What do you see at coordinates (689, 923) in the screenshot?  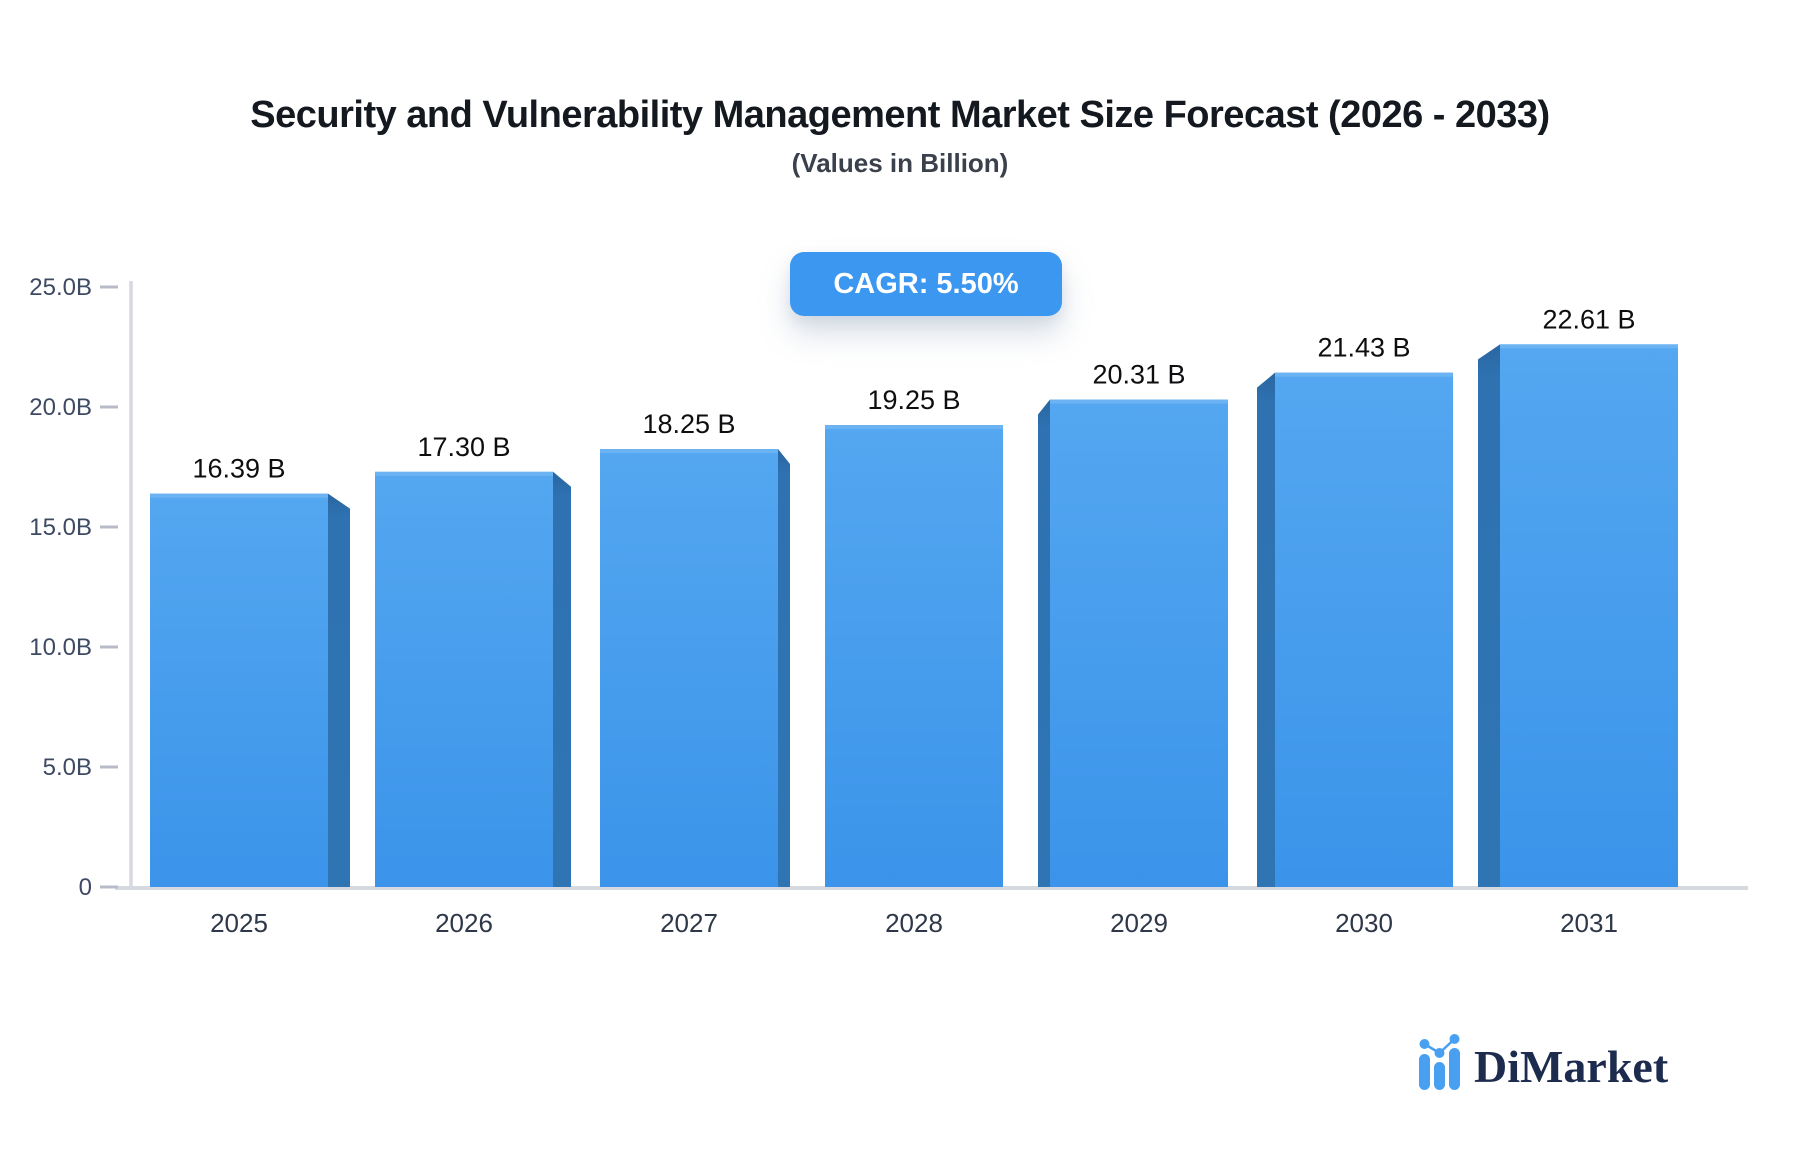 I see `x-axis-label: 2027` at bounding box center [689, 923].